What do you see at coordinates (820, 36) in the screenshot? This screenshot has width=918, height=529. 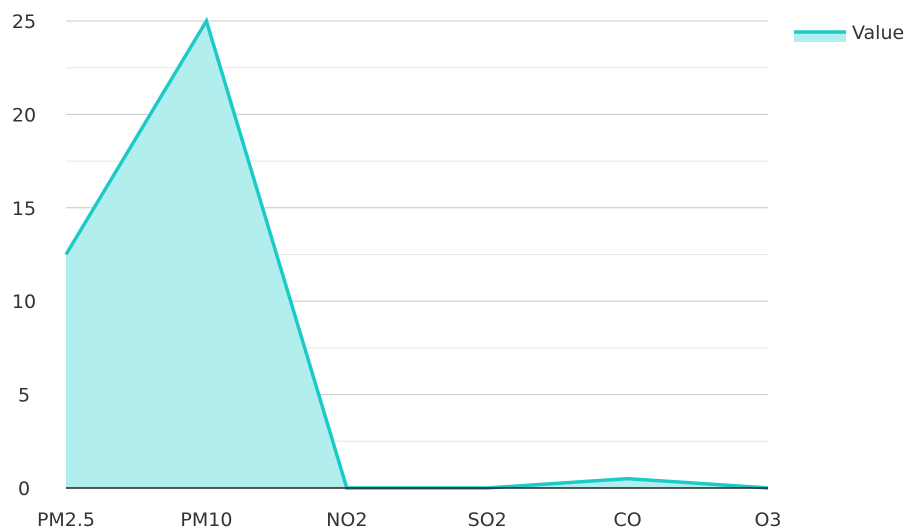 I see `legend-swatch-fill` at bounding box center [820, 36].